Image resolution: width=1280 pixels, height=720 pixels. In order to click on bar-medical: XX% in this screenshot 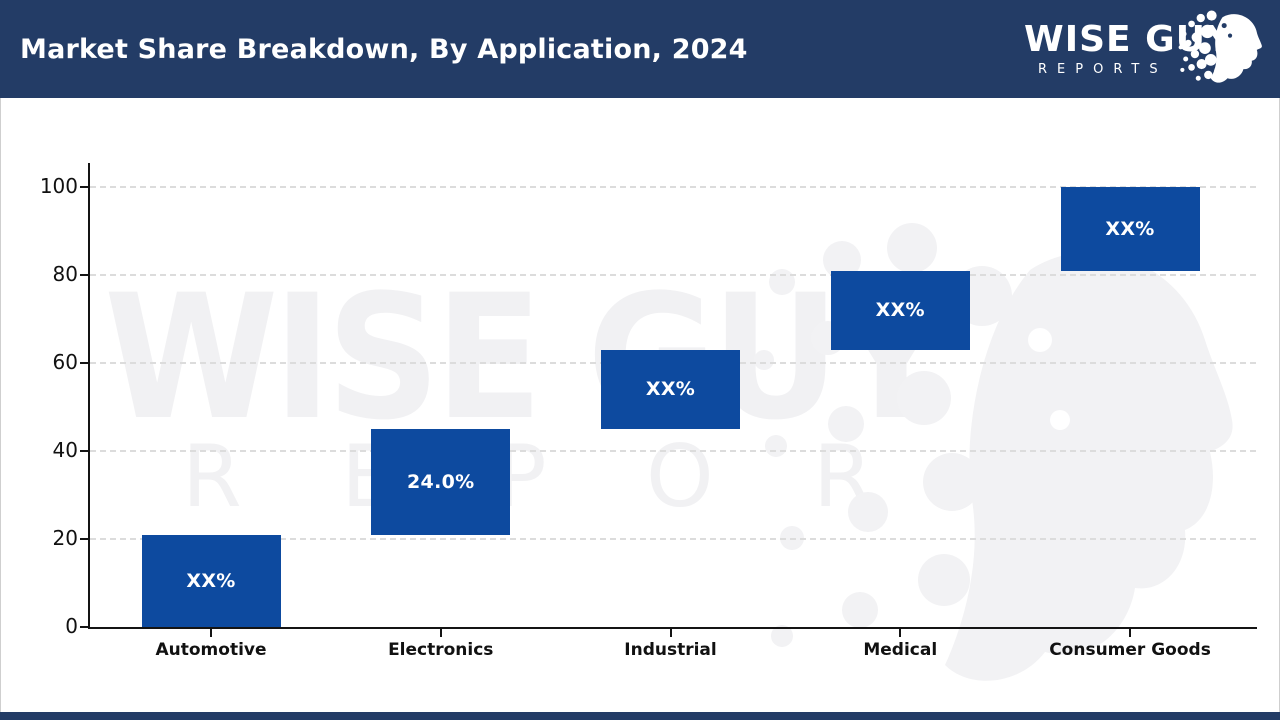, I will do `click(900, 310)`.